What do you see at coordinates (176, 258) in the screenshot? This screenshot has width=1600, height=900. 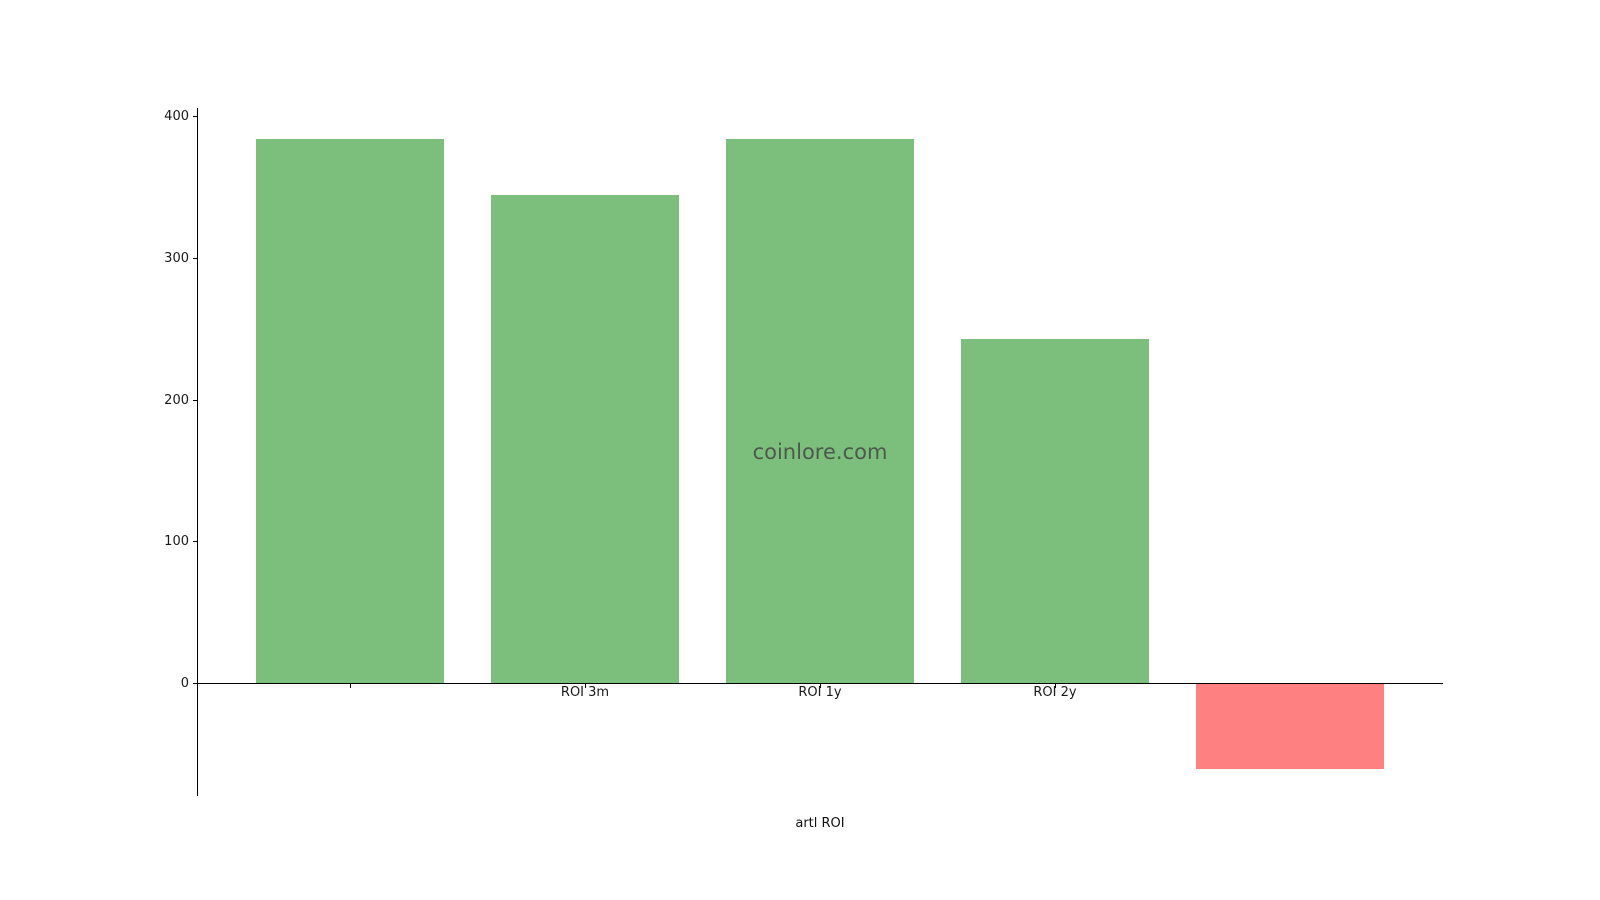 I see `y-axis-tick-label-300: 300` at bounding box center [176, 258].